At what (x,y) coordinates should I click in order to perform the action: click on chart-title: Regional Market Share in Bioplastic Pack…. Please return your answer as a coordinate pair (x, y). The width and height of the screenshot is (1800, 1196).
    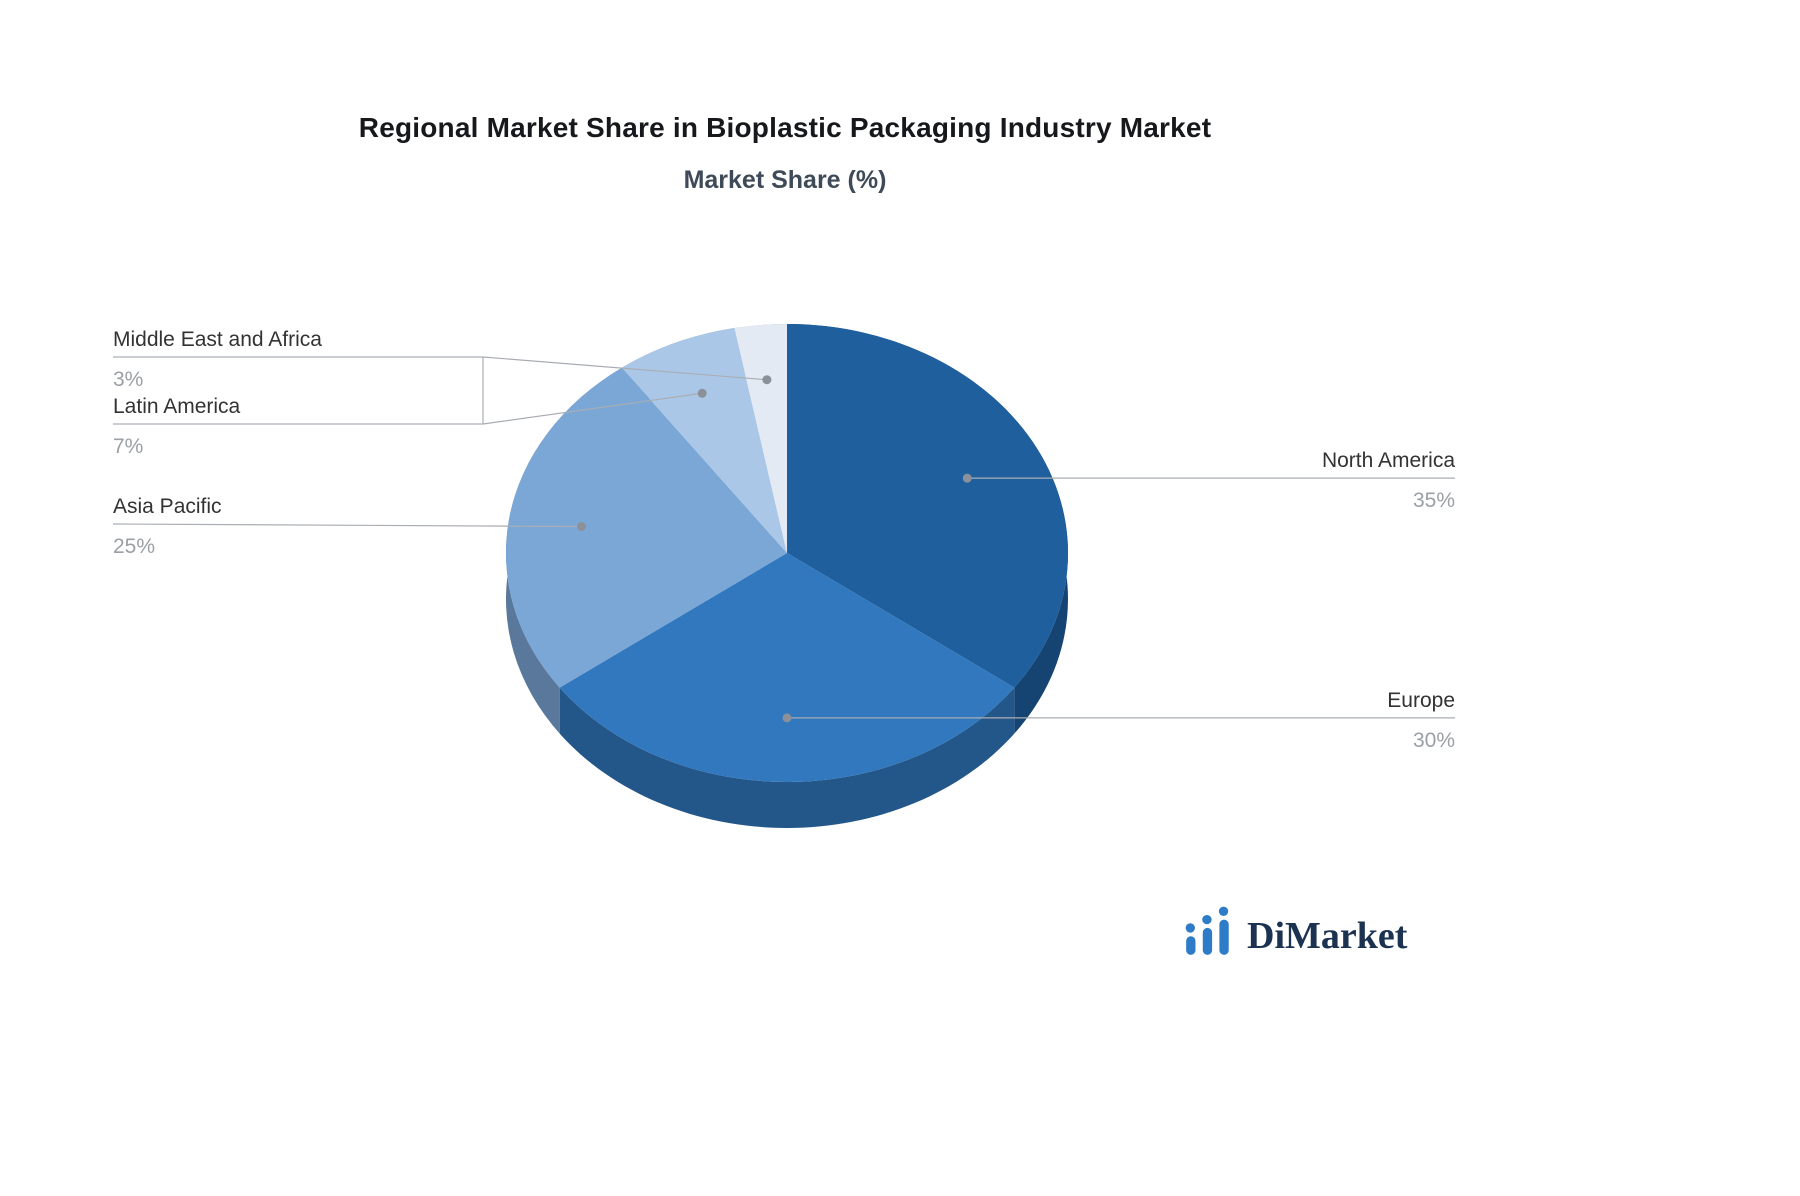
    Looking at the image, I should click on (785, 127).